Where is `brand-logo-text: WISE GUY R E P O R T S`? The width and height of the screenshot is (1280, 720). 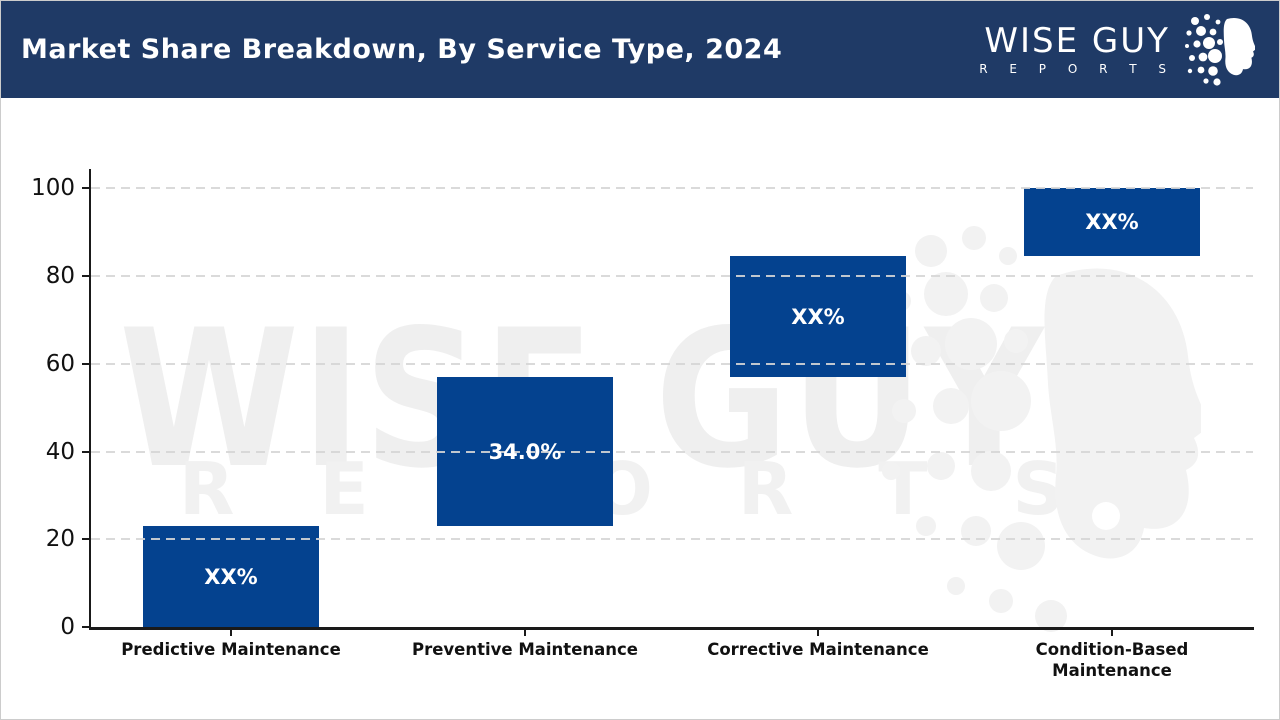 brand-logo-text: WISE GUY R E P O R T S is located at coordinates (1077, 49).